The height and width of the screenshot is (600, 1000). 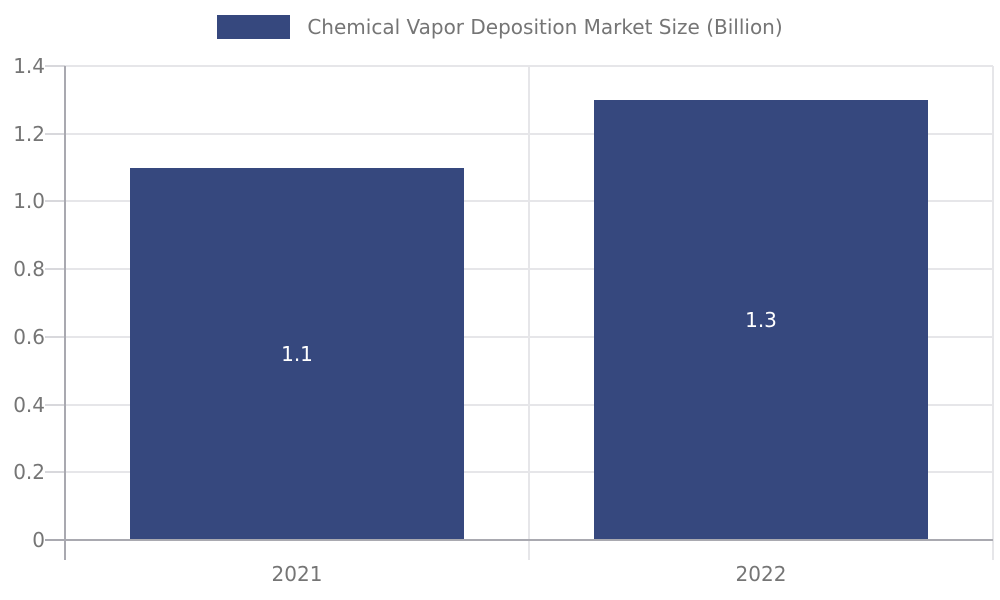 I want to click on y-axis-line, so click(x=65, y=313).